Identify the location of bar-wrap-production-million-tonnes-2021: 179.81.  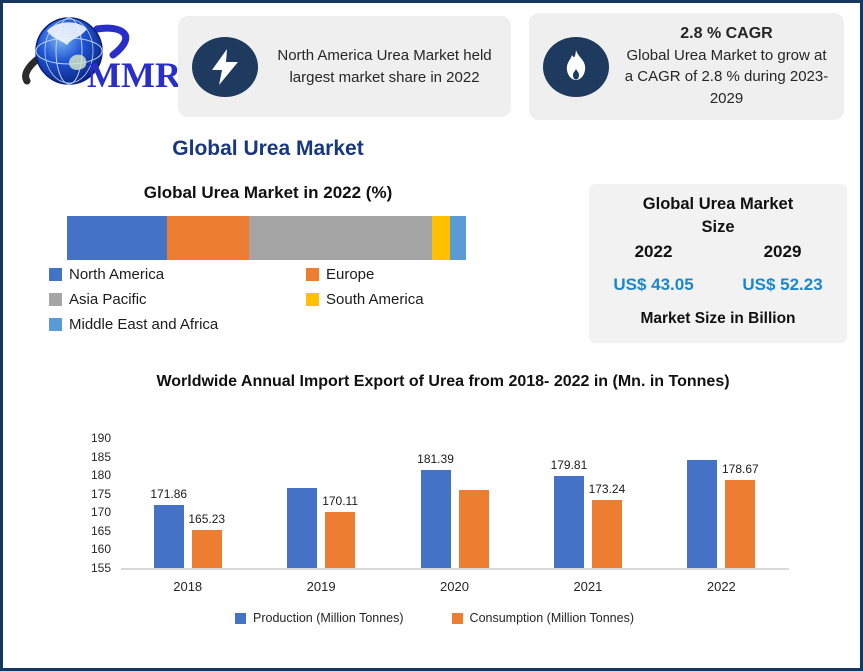
(569, 503).